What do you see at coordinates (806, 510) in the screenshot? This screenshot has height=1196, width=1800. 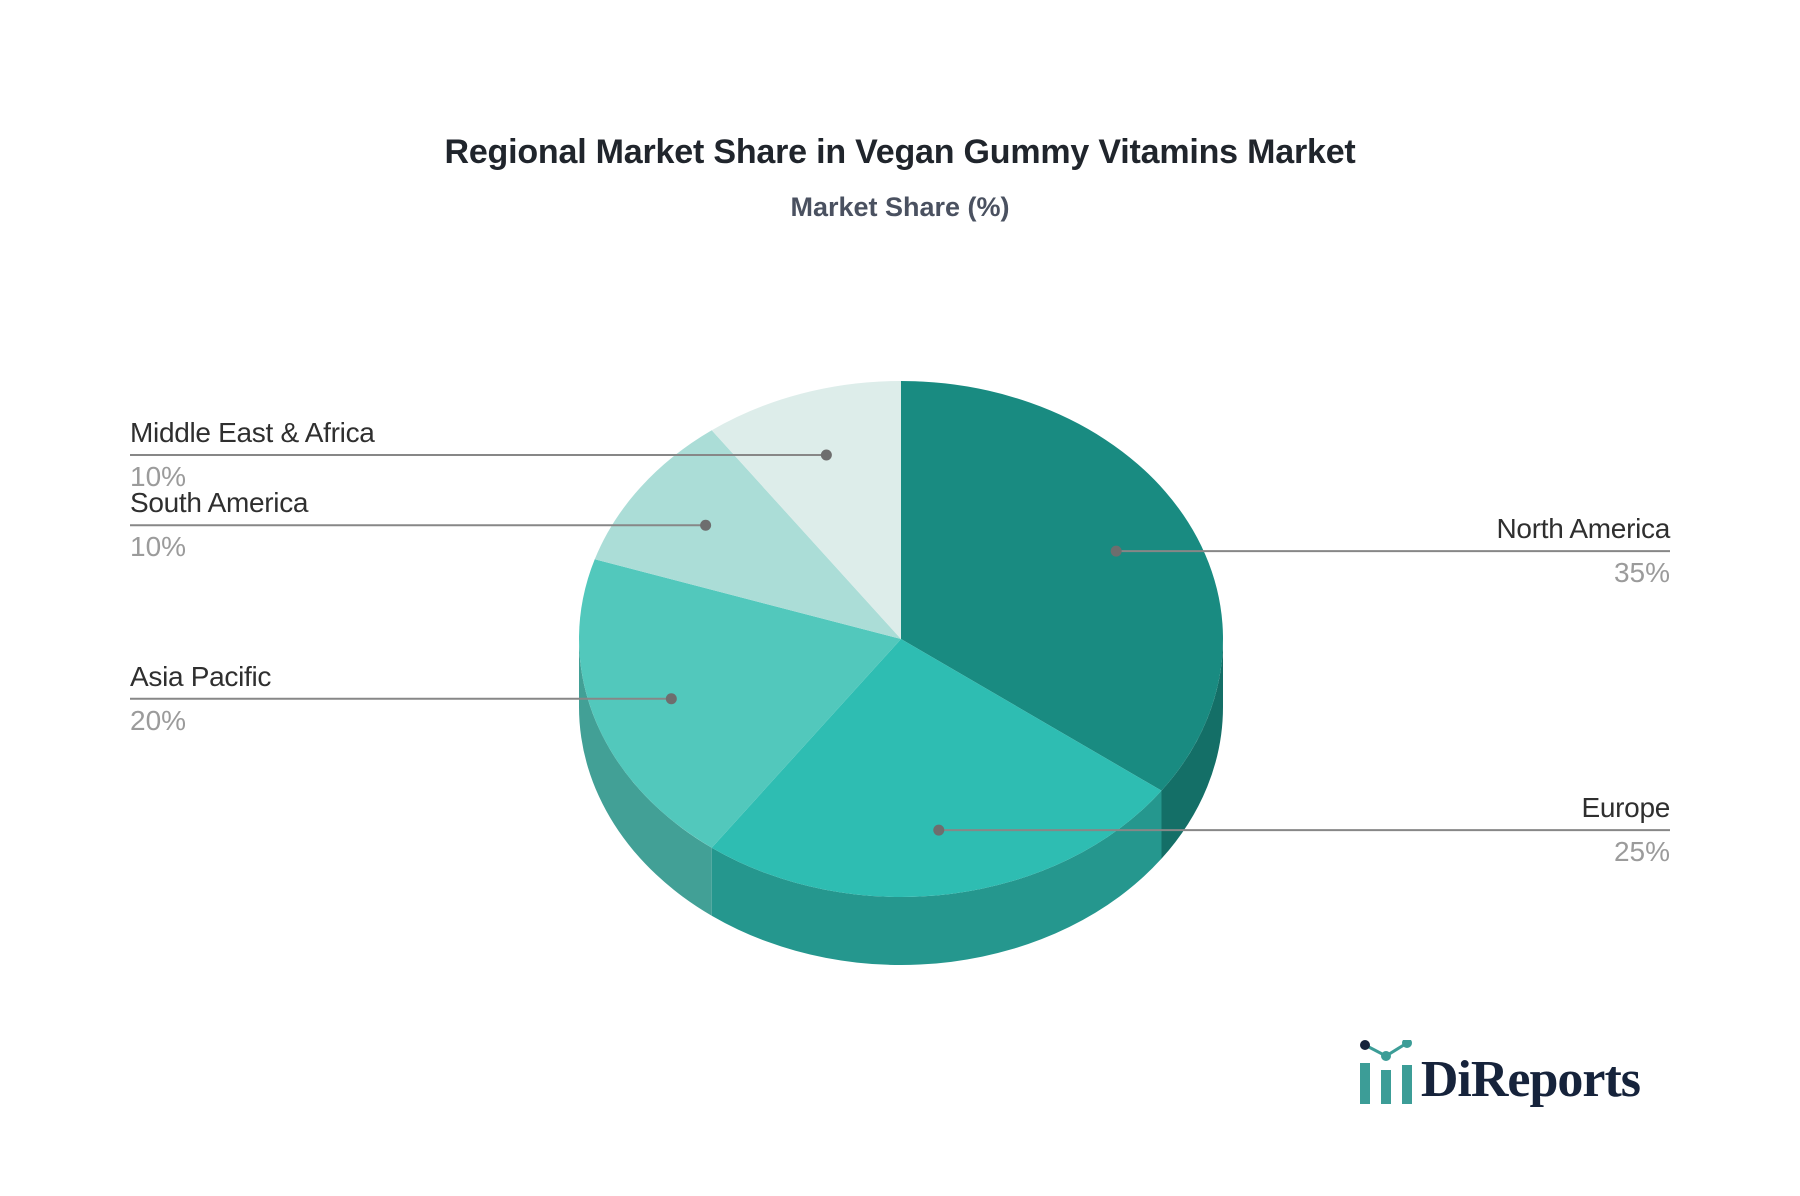 I see `pie-slice-middle-east-africa` at bounding box center [806, 510].